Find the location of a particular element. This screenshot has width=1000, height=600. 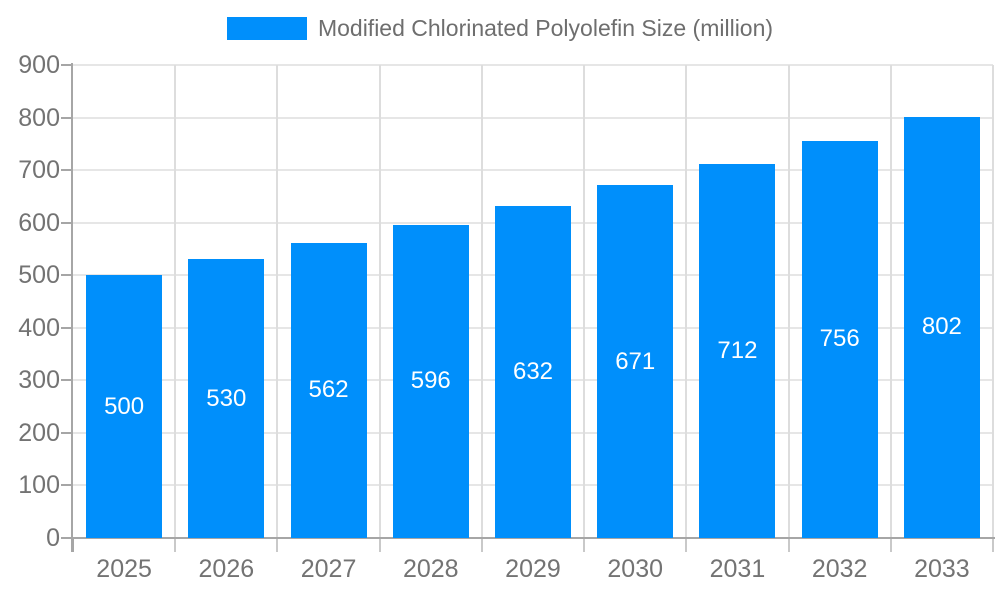

x-axis-label: 2031 is located at coordinates (737, 569).